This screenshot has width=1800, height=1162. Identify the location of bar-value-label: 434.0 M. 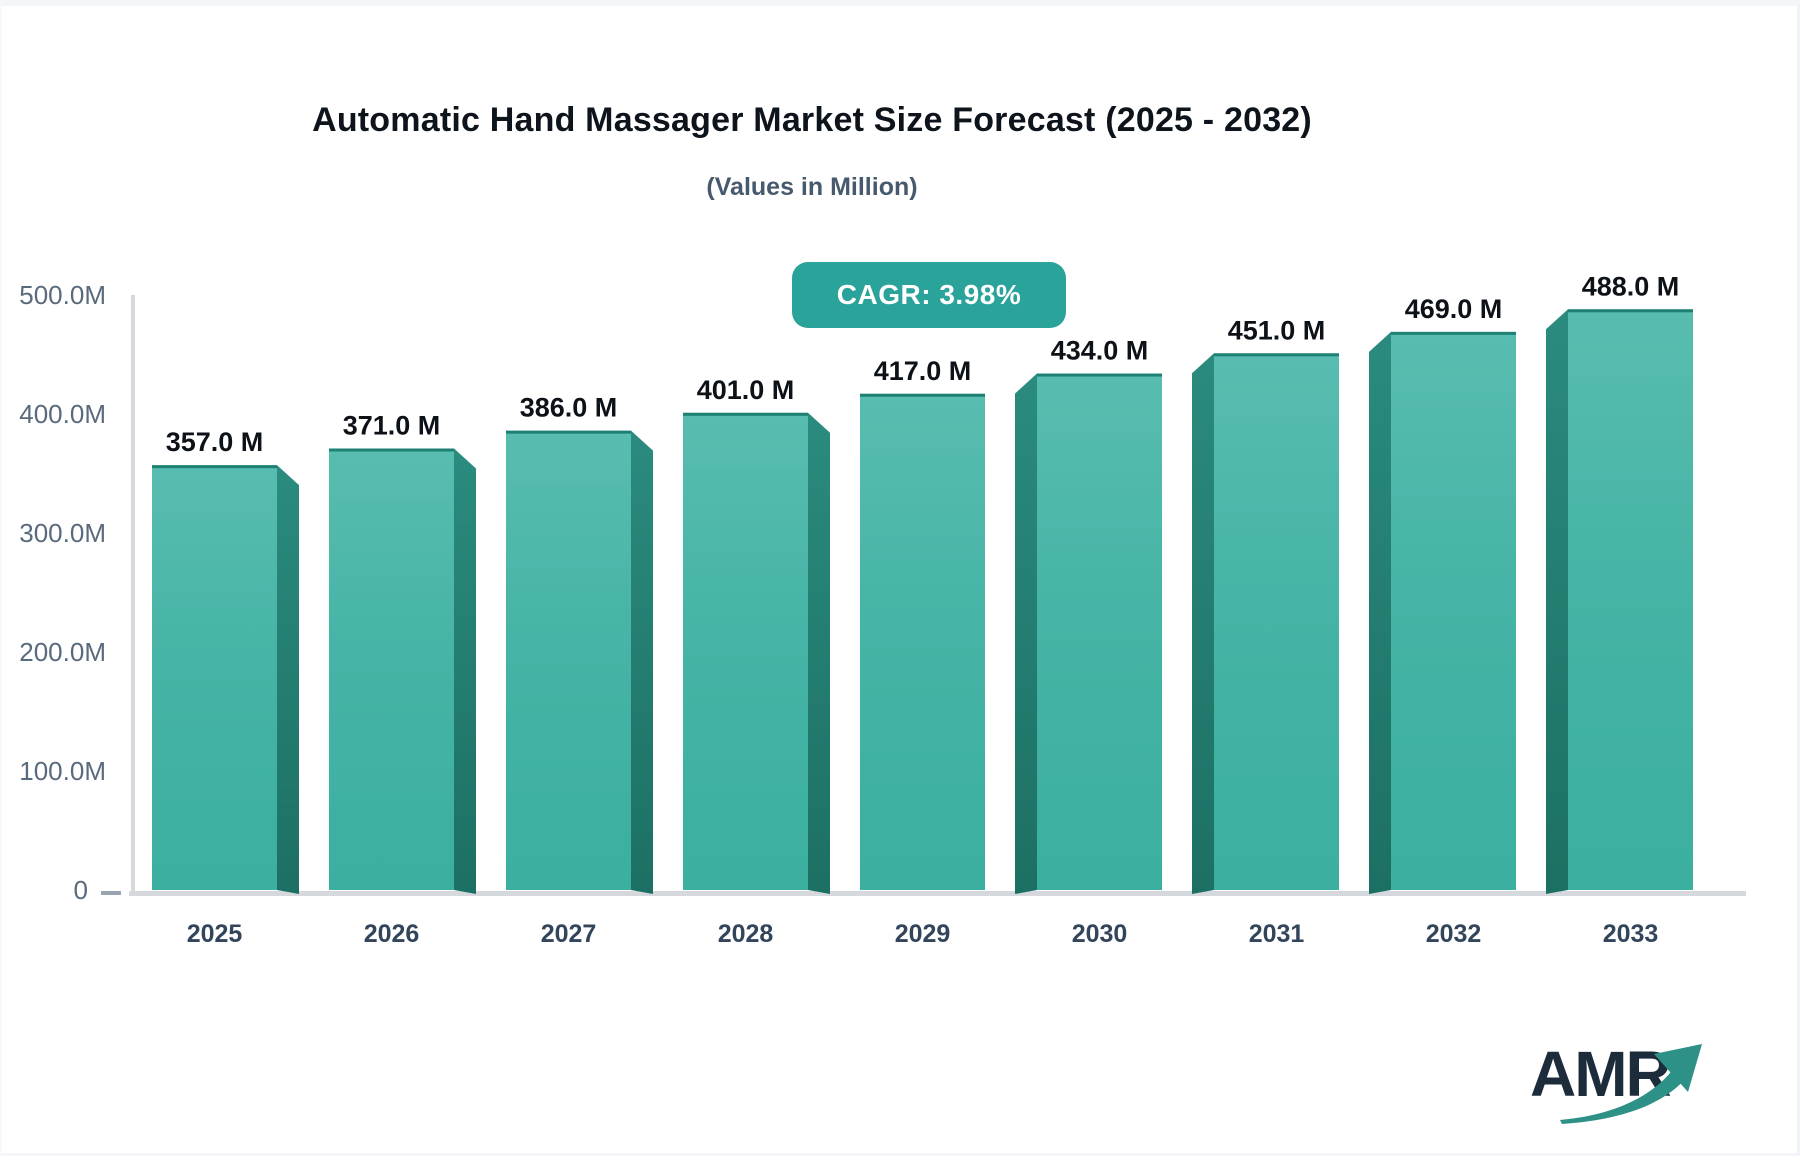
(1100, 351).